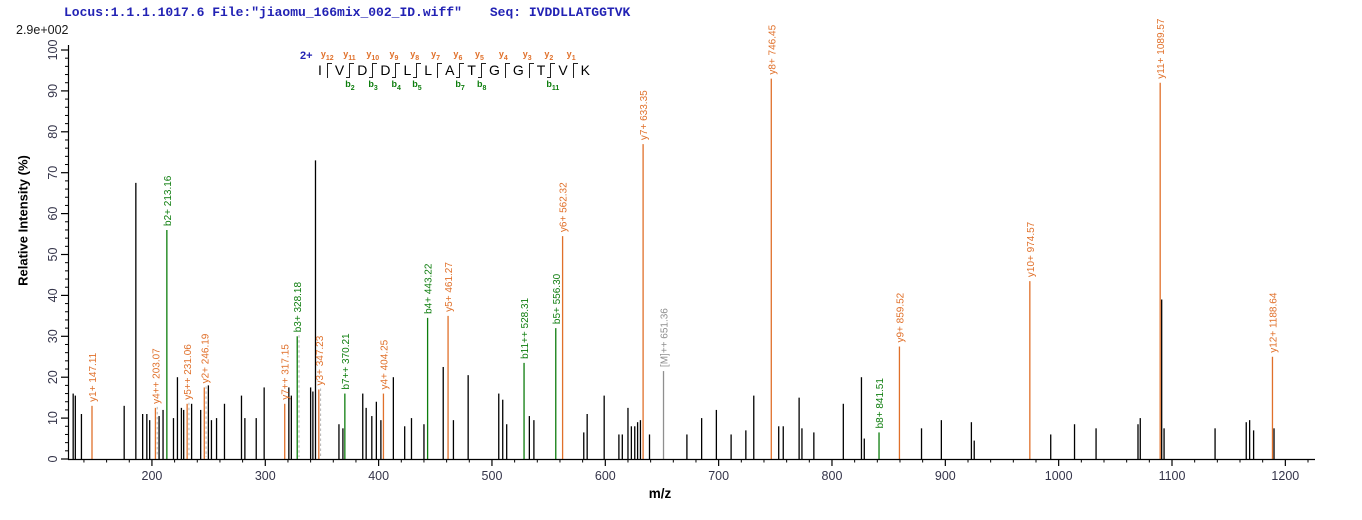 This screenshot has height=520, width=1362. I want to click on peak-label-y-ions: y8+ 746.45, so click(772, 49).